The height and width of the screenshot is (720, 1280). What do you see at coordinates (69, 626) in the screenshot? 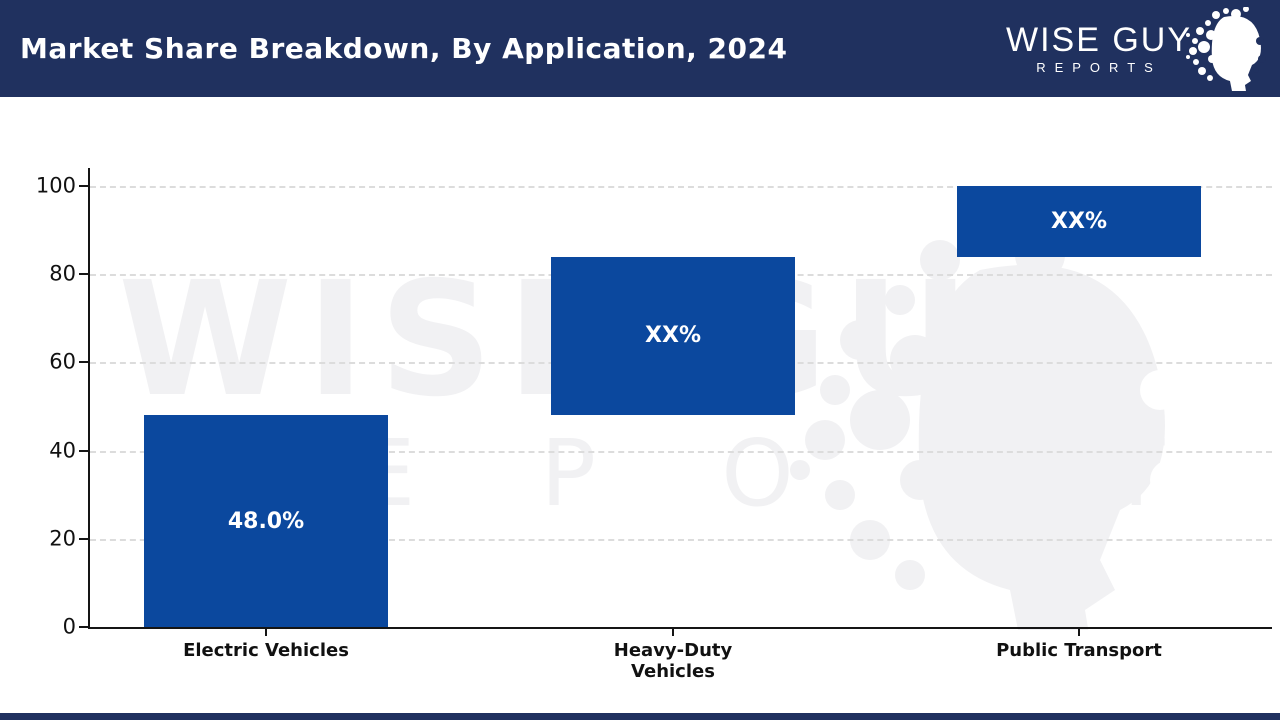
I see `y-axis-tick-label: 0` at bounding box center [69, 626].